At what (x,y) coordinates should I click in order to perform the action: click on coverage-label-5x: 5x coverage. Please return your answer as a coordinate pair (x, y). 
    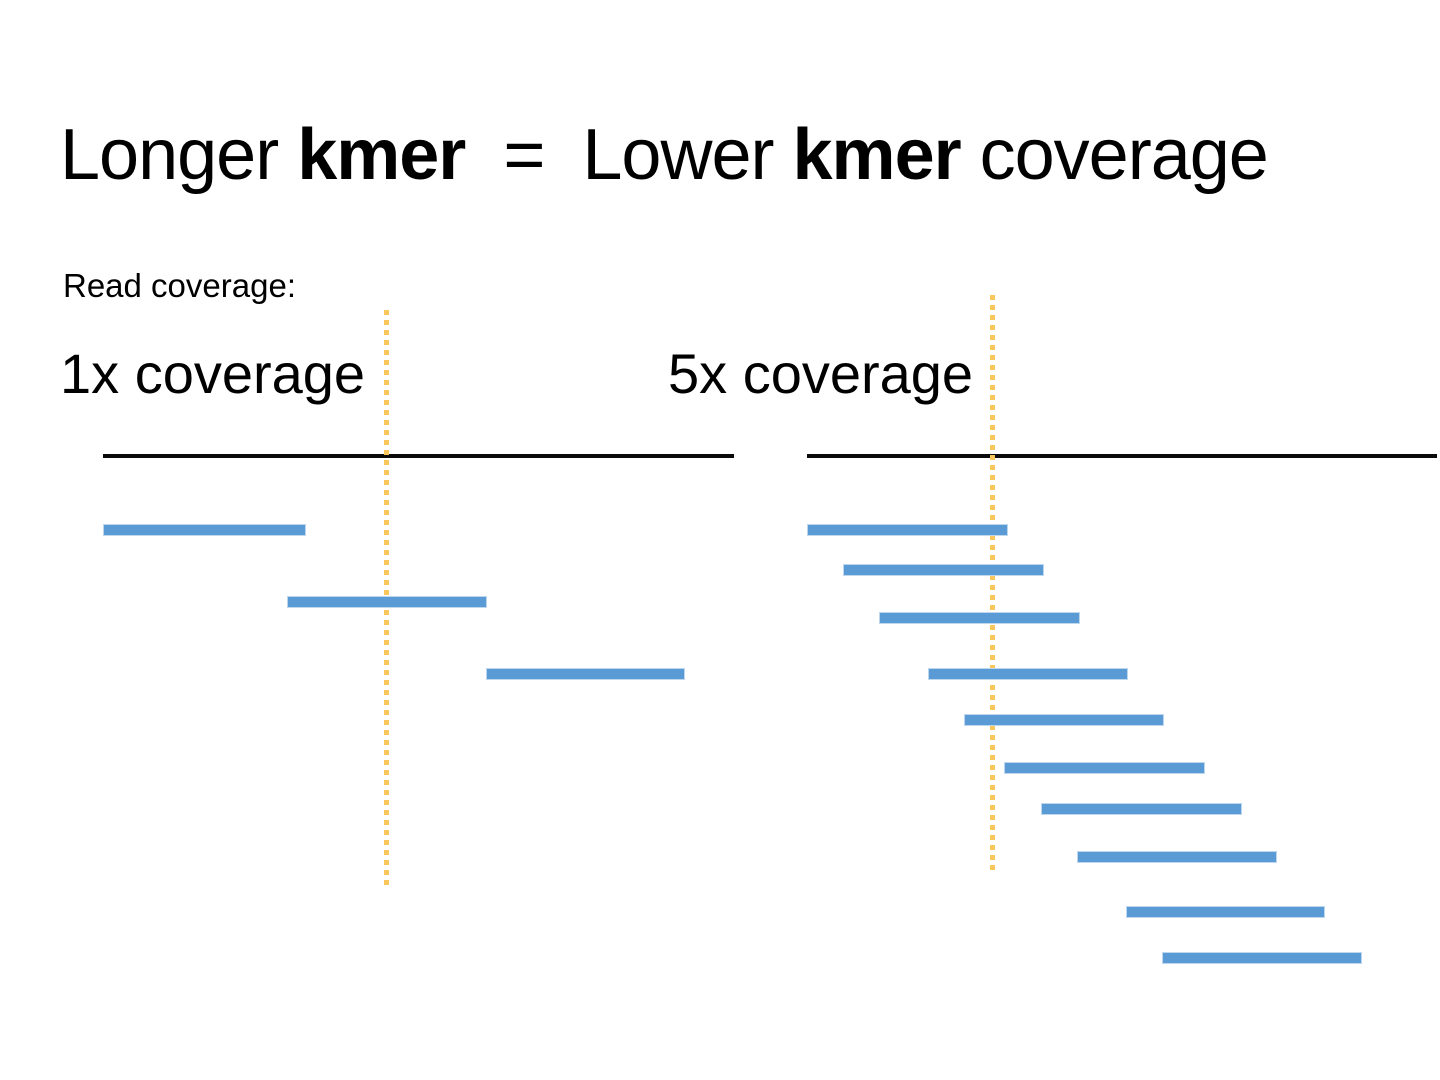
    Looking at the image, I should click on (821, 373).